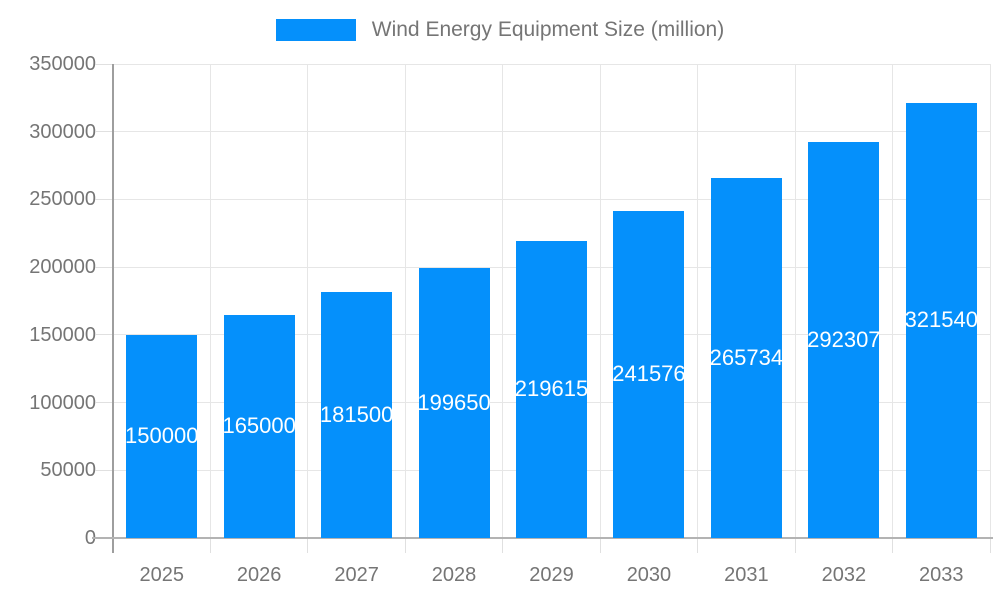 The height and width of the screenshot is (600, 1000). What do you see at coordinates (62, 334) in the screenshot?
I see `y-axis-tick-label: 150000` at bounding box center [62, 334].